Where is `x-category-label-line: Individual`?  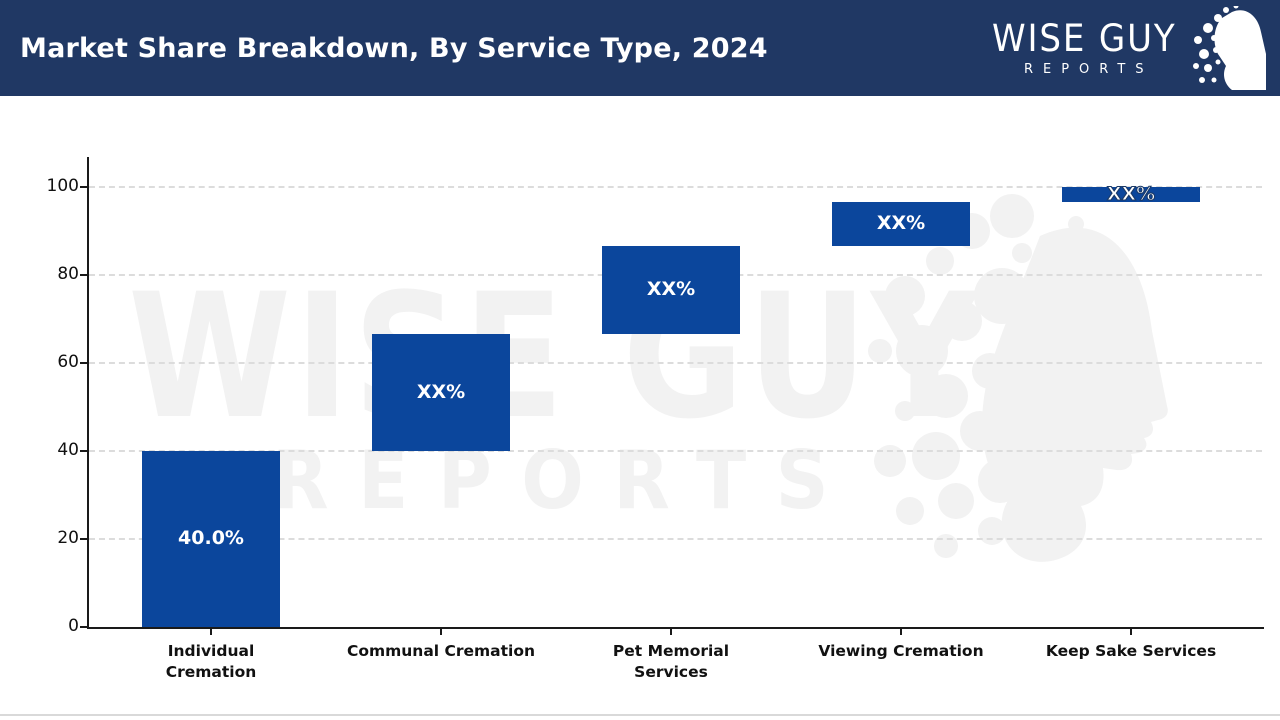
x-category-label-line: Individual is located at coordinates (211, 651).